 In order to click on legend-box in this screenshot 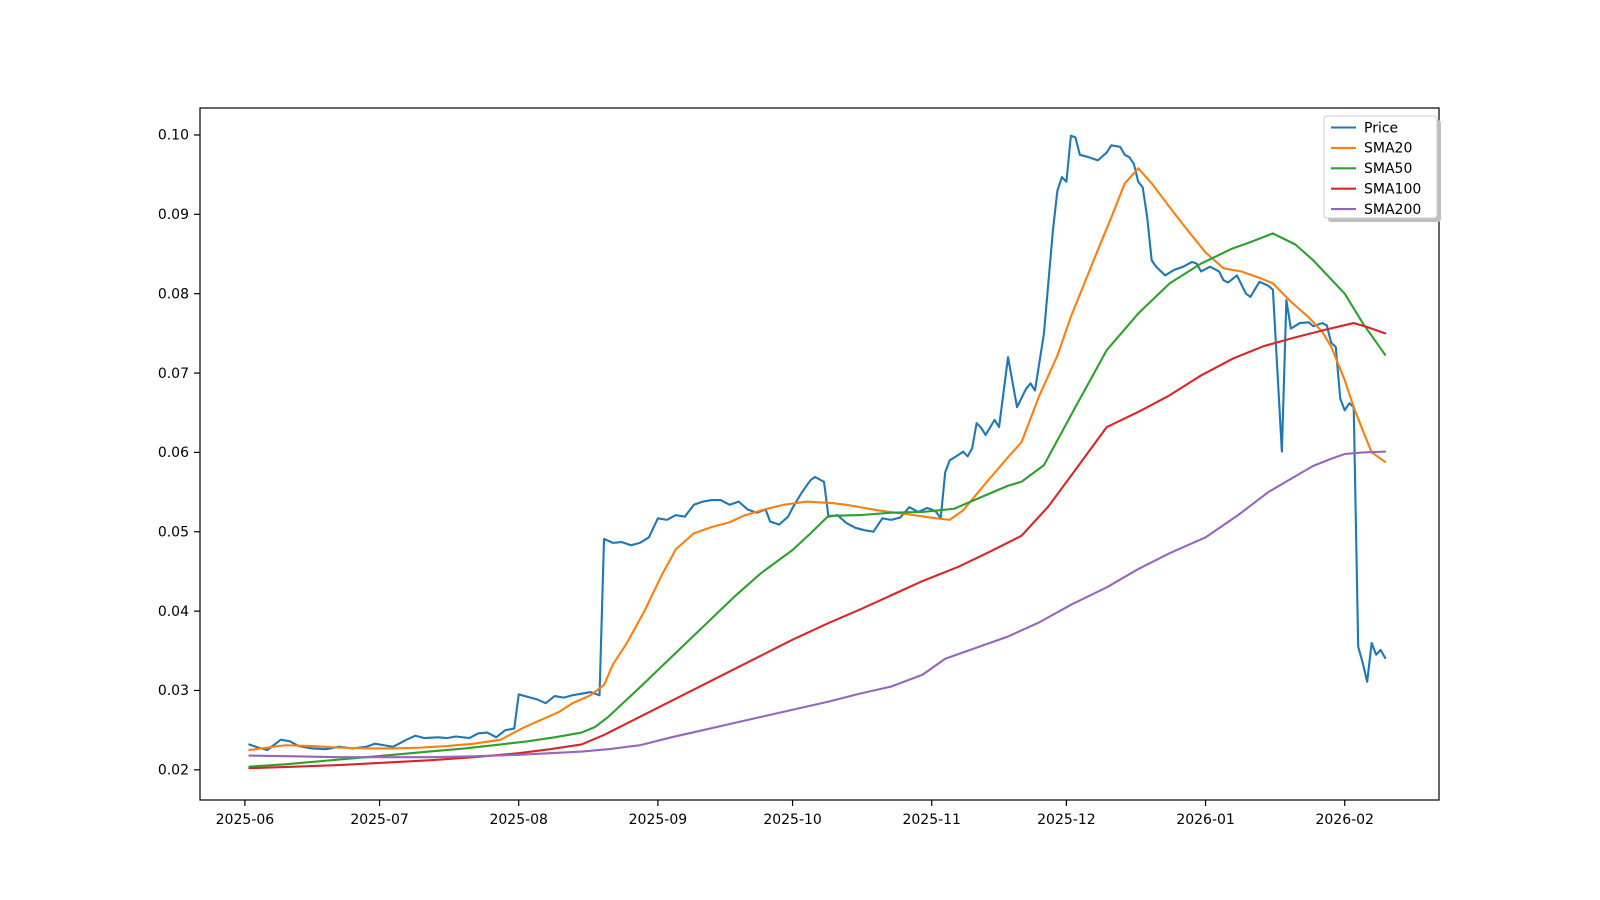, I will do `click(1380, 167)`.